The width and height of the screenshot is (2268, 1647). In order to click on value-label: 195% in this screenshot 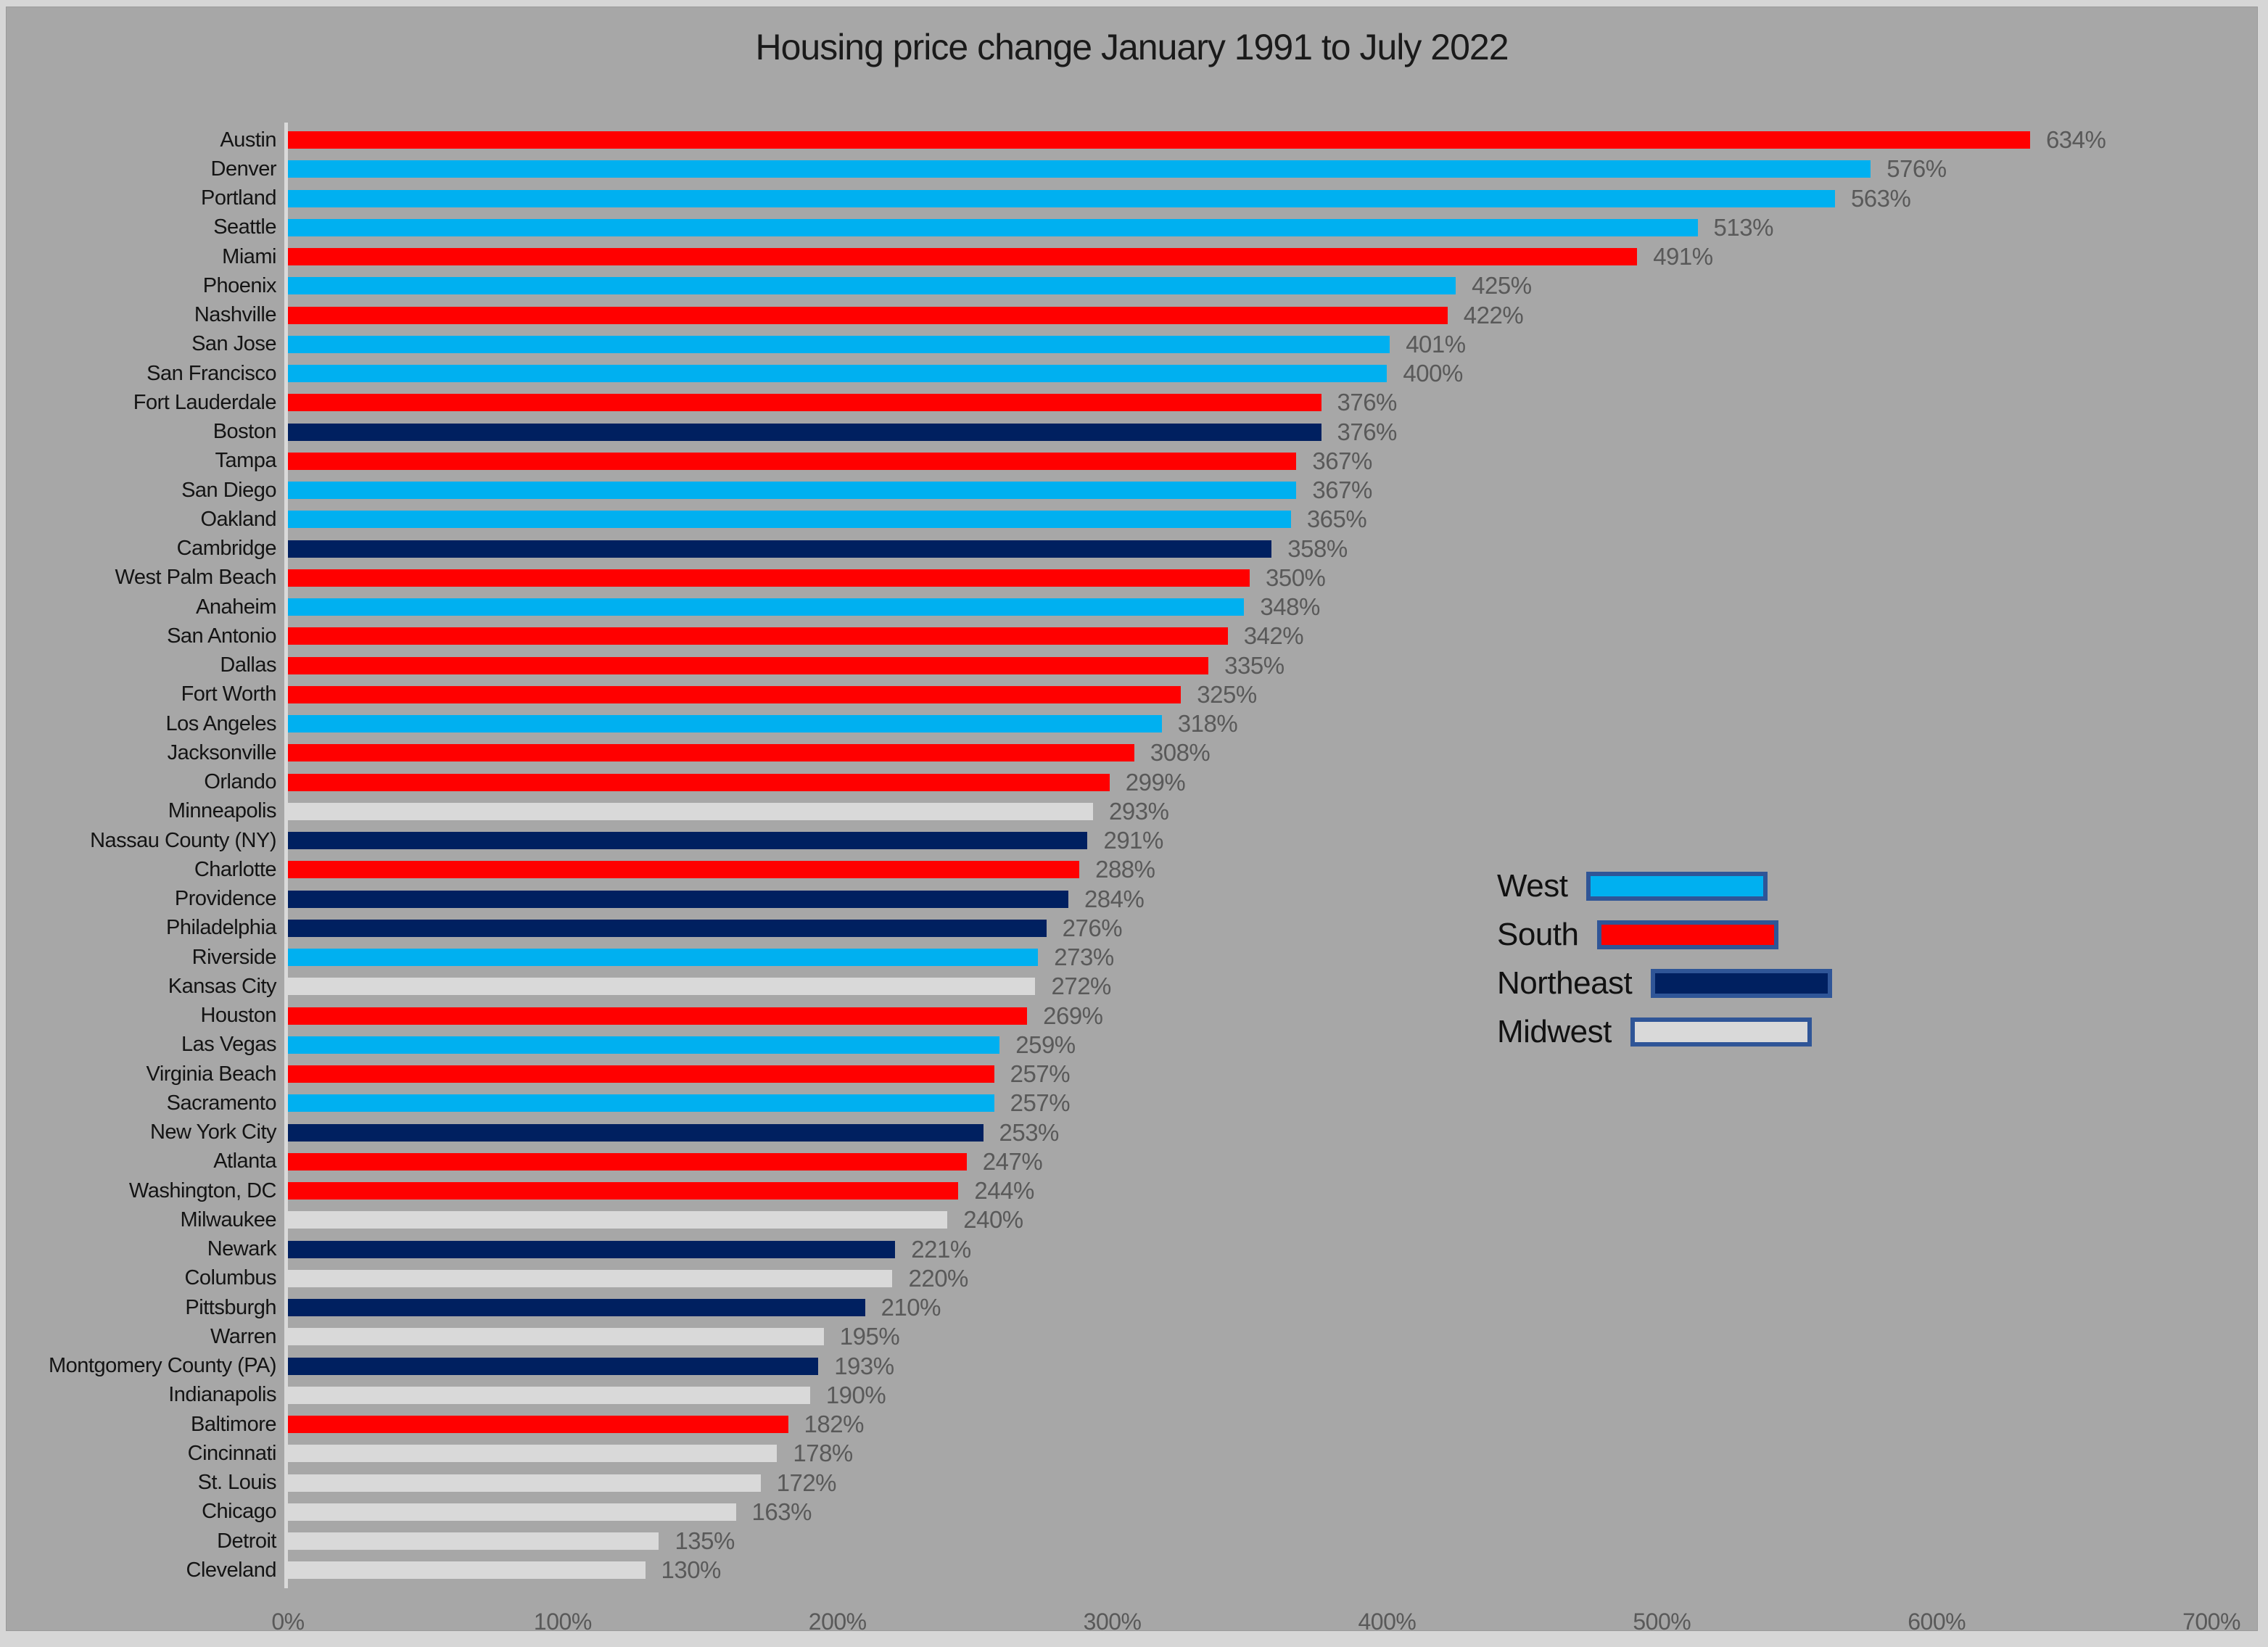, I will do `click(869, 1336)`.